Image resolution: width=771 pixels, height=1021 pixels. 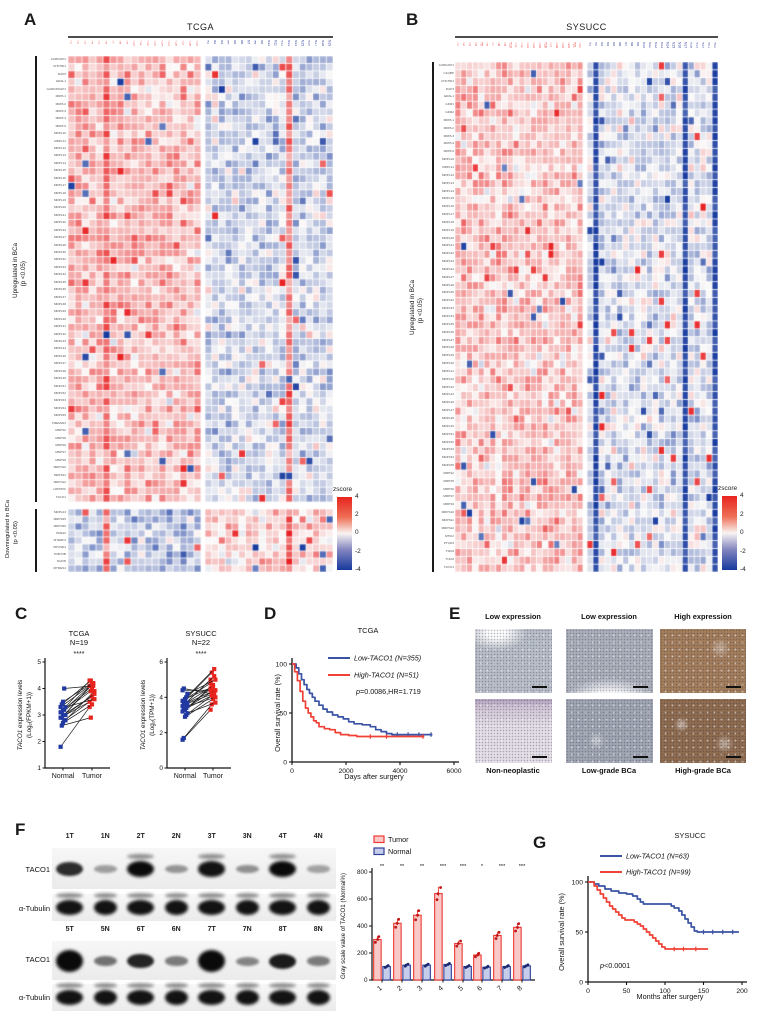 What do you see at coordinates (670, 996) in the screenshot?
I see `x-axis-label: Months after surgery` at bounding box center [670, 996].